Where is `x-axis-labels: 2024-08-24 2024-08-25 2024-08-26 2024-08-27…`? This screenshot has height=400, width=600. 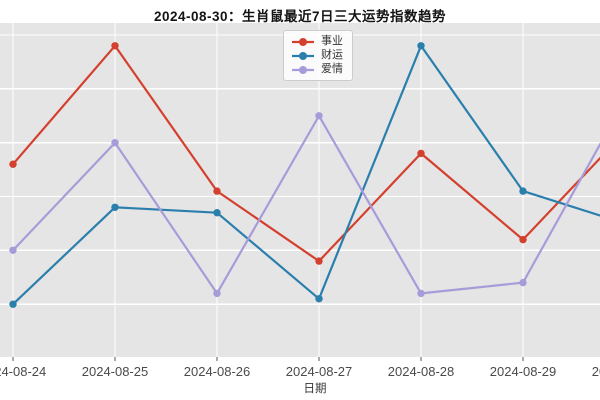 x-axis-labels: 2024-08-24 2024-08-25 2024-08-26 2024-08-27… is located at coordinates (300, 372).